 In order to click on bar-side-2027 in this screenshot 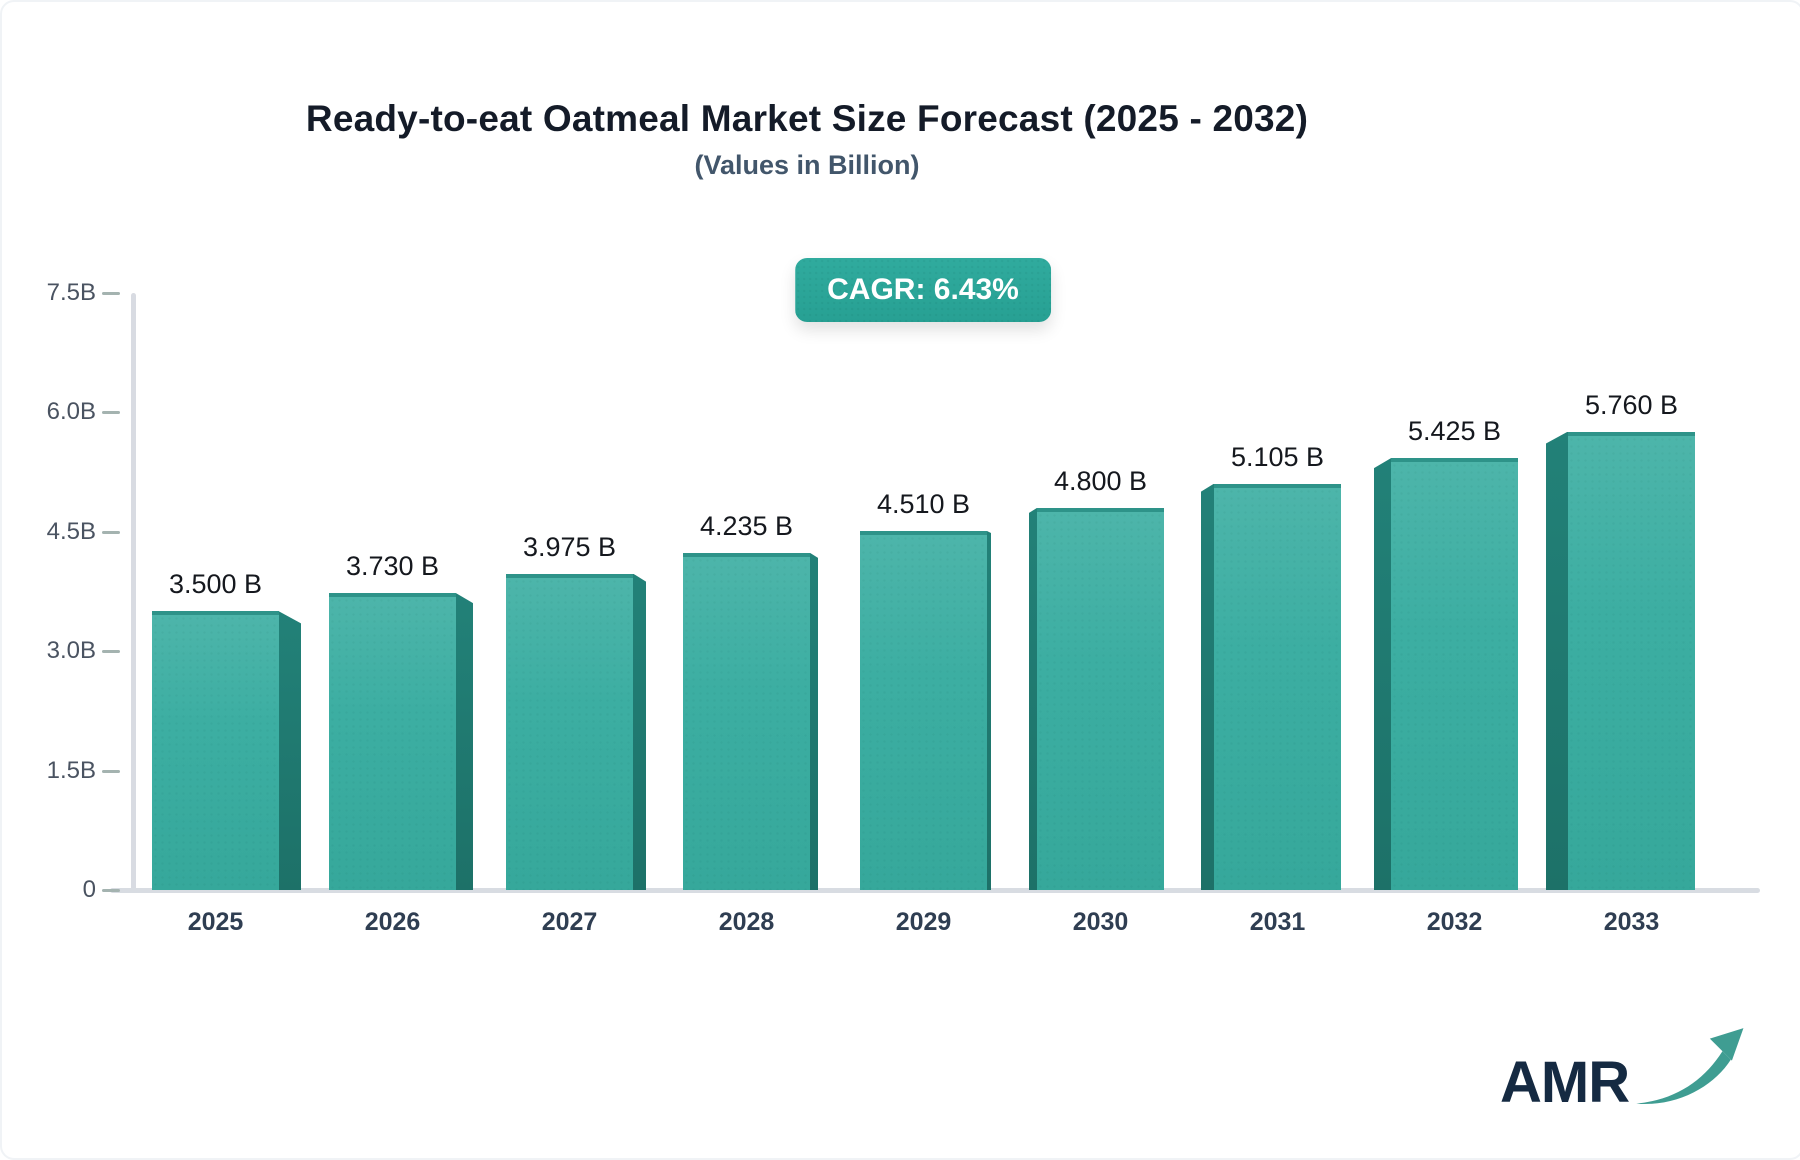, I will do `click(639, 731)`.